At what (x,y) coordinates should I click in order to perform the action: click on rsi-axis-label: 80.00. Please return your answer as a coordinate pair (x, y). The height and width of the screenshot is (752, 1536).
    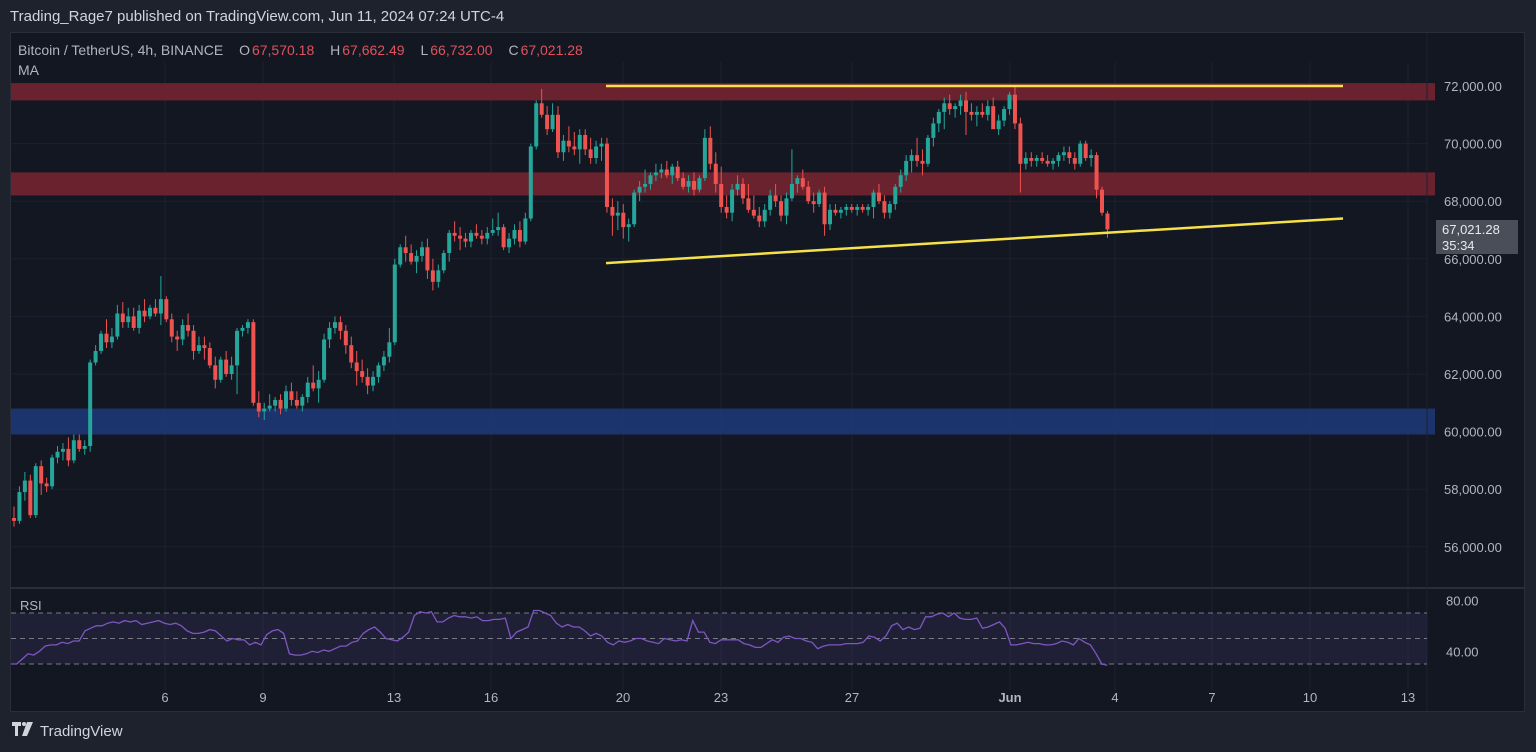
    Looking at the image, I should click on (1462, 600).